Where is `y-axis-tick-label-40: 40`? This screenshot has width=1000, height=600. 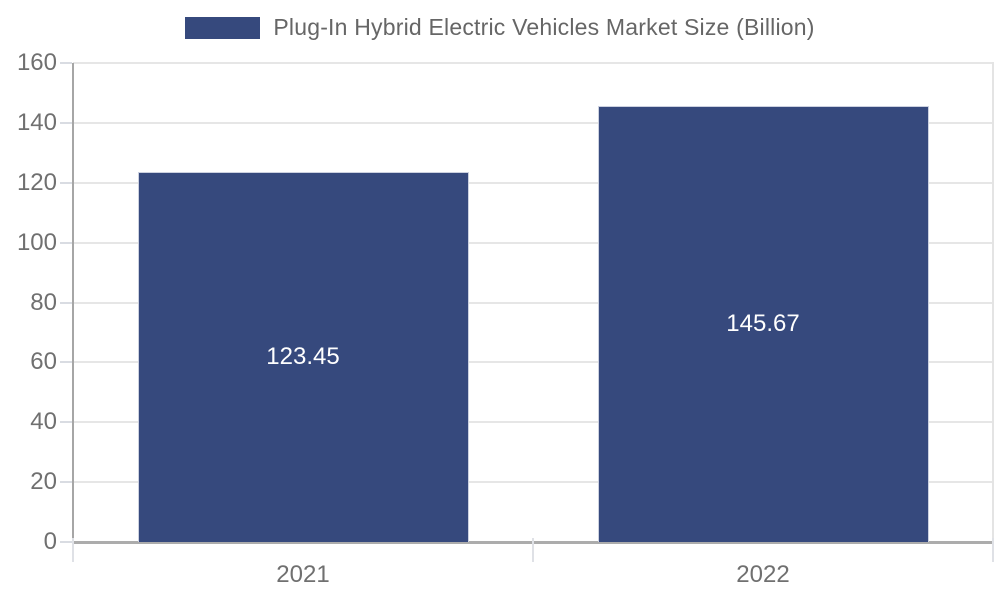
y-axis-tick-label-40: 40 is located at coordinates (43, 422).